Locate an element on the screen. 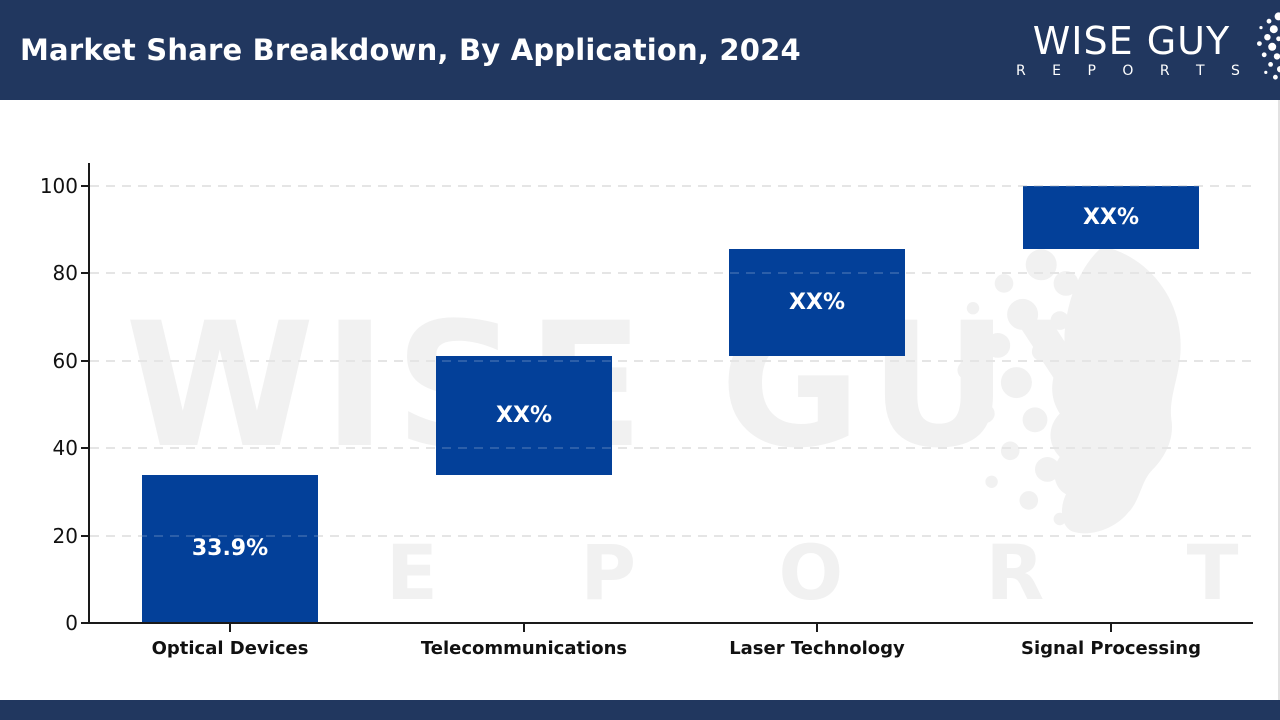 This screenshot has width=1280, height=720. bar-segment: 33.9% is located at coordinates (230, 548).